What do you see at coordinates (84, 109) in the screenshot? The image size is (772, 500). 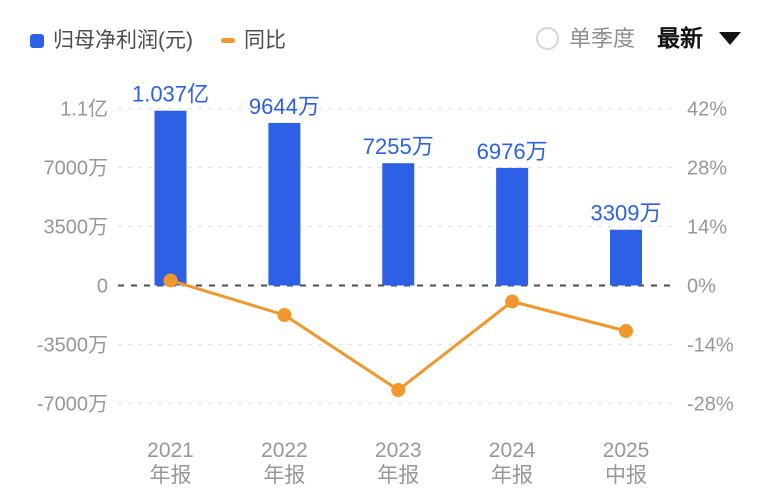 I see `left-axis-tick: 1.1亿` at bounding box center [84, 109].